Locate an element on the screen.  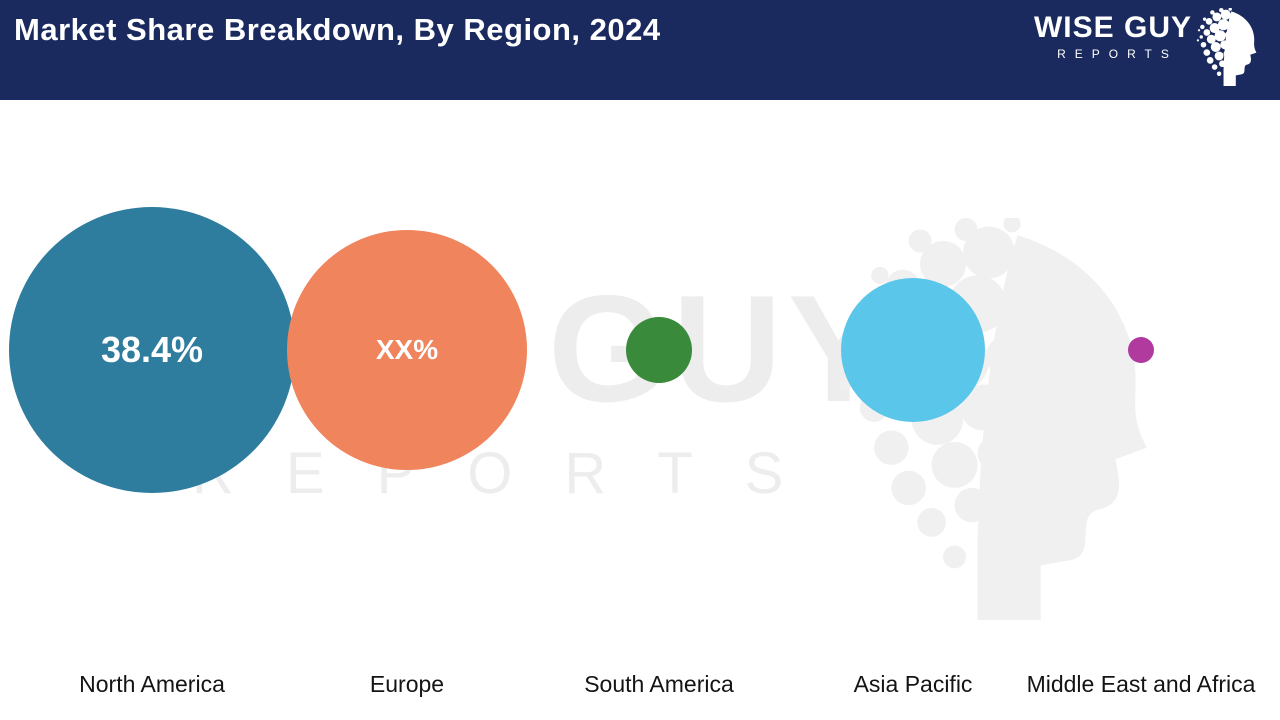
bubble-north-america: 38.4% is located at coordinates (152, 350).